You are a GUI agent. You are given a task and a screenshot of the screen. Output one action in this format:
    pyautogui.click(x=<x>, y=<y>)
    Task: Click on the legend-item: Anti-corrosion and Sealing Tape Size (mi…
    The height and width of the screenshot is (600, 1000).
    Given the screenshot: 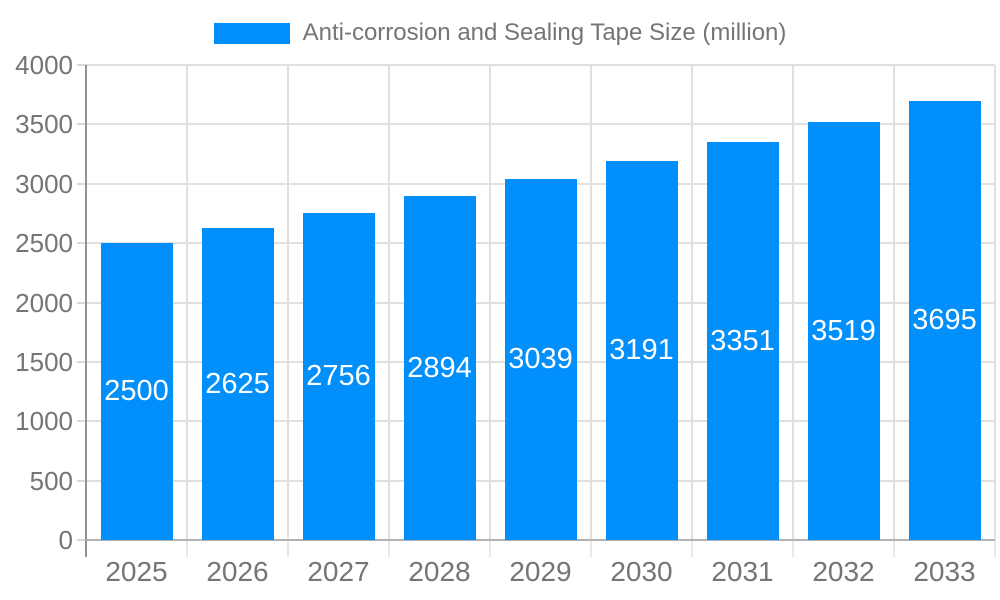 What is the action you would take?
    pyautogui.click(x=500, y=32)
    